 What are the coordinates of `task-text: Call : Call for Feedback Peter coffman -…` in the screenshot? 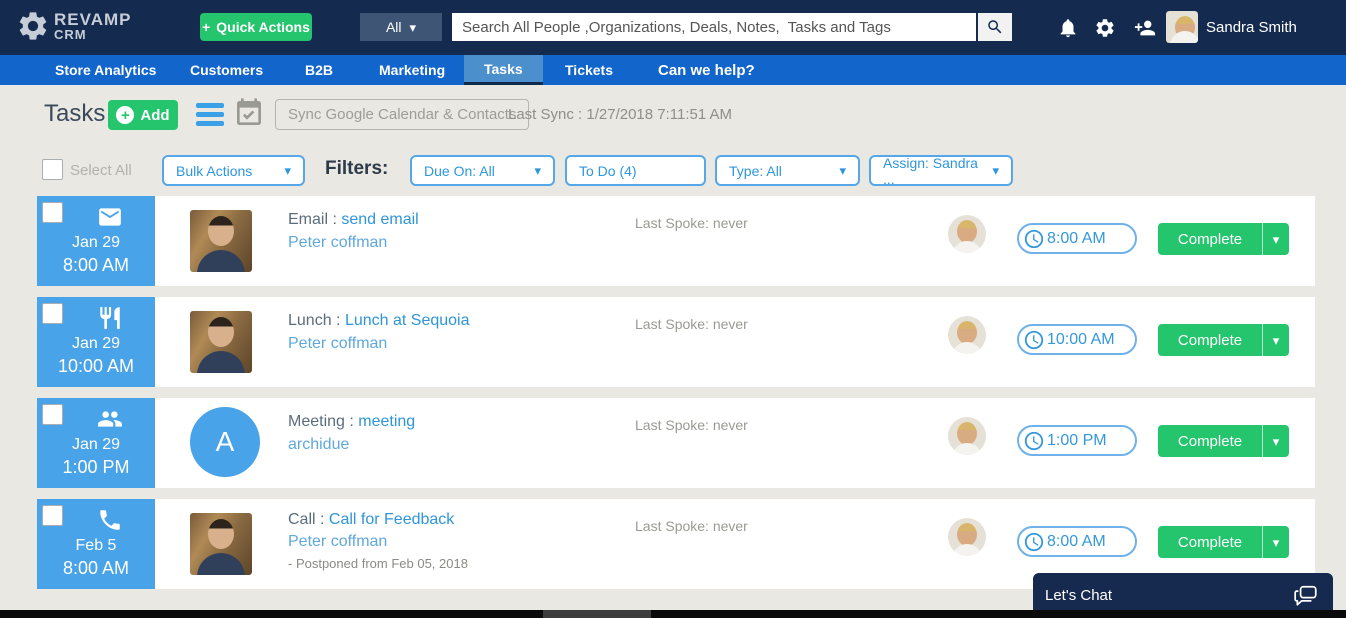 It's located at (378, 542).